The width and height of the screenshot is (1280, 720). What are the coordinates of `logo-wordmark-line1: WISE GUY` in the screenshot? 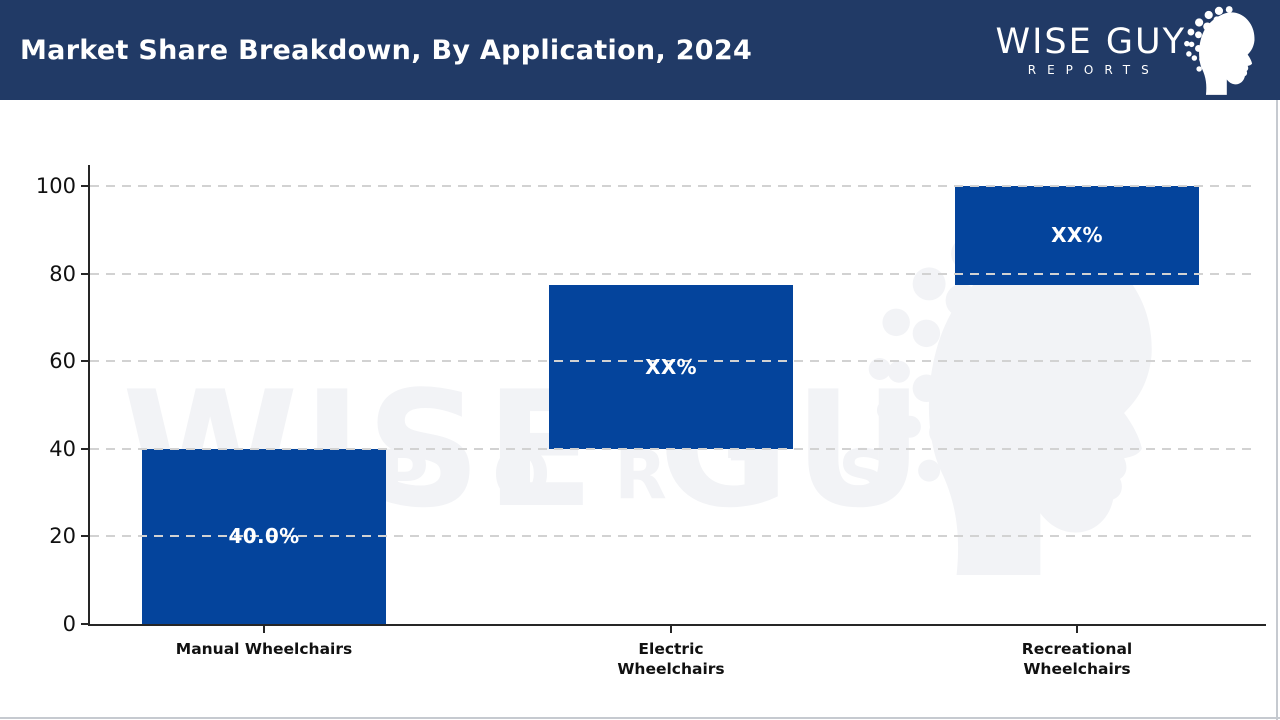 It's located at (1090, 41).